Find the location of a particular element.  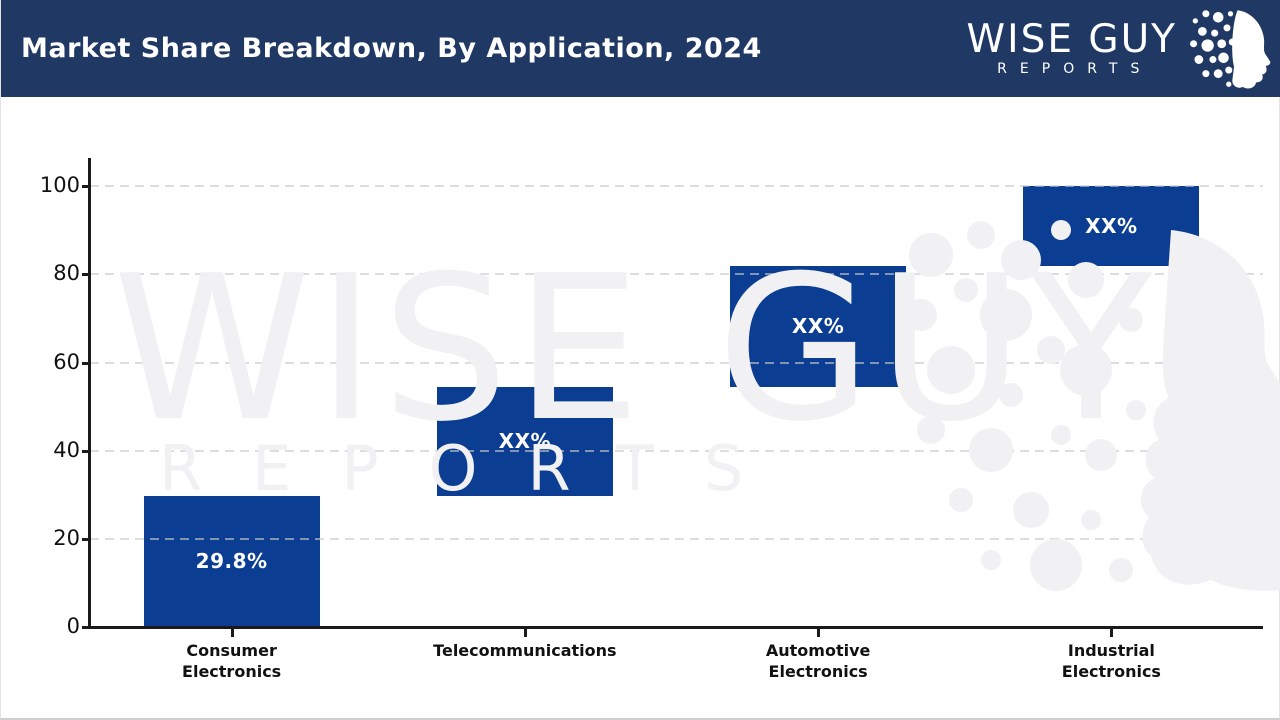

x-category-label: Industrial Electronics is located at coordinates (1111, 661).